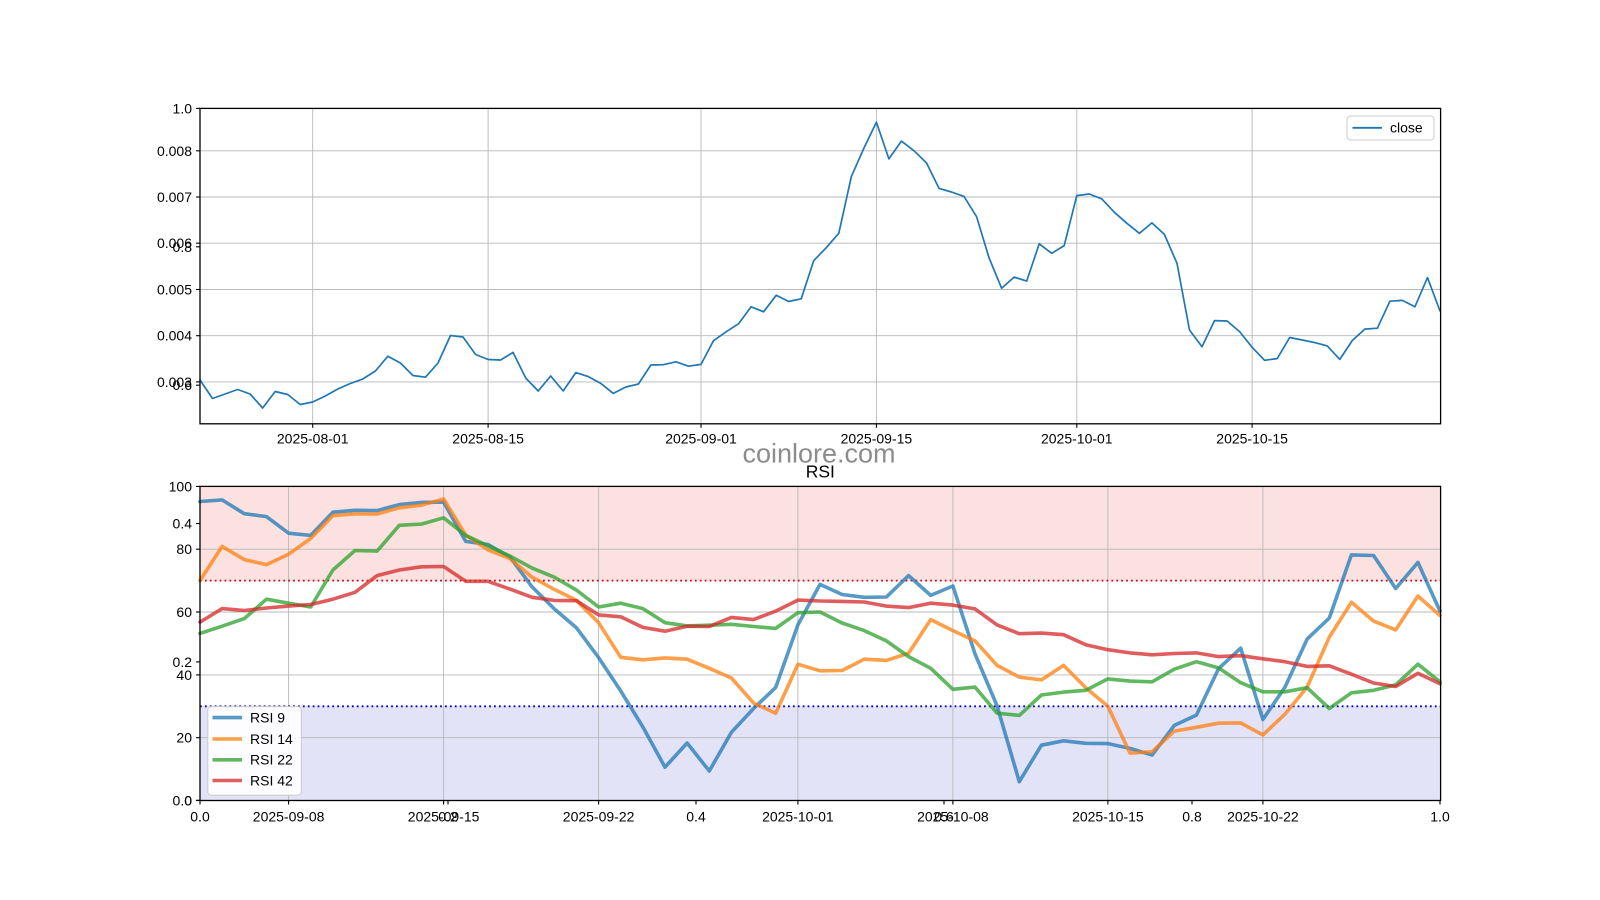  What do you see at coordinates (181, 486) in the screenshot?
I see `svg-text: 100` at bounding box center [181, 486].